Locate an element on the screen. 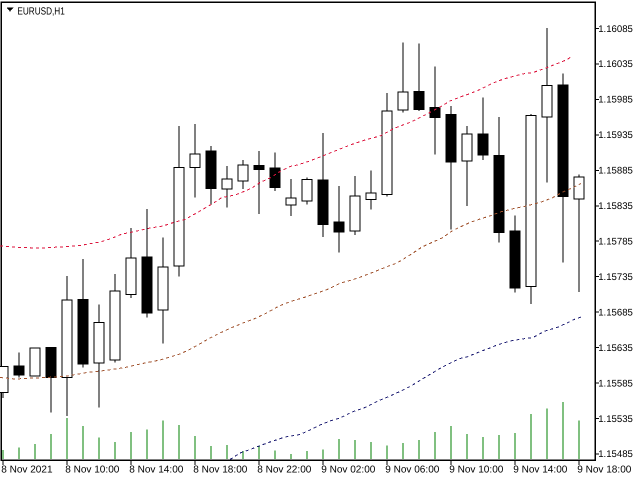 Image resolution: width=640 pixels, height=480 pixels. svg-text: 1.15985 is located at coordinates (615, 100).